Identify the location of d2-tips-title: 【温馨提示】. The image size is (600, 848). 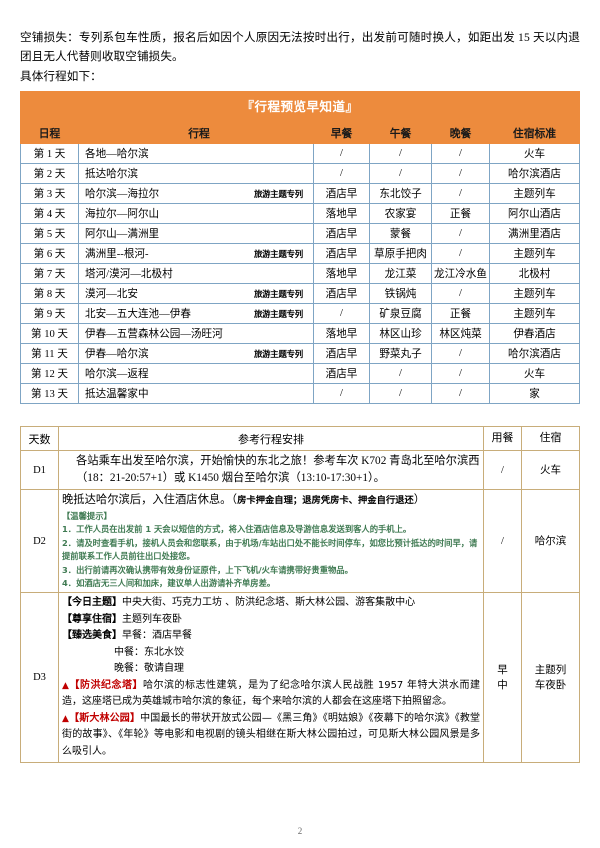
(87, 516).